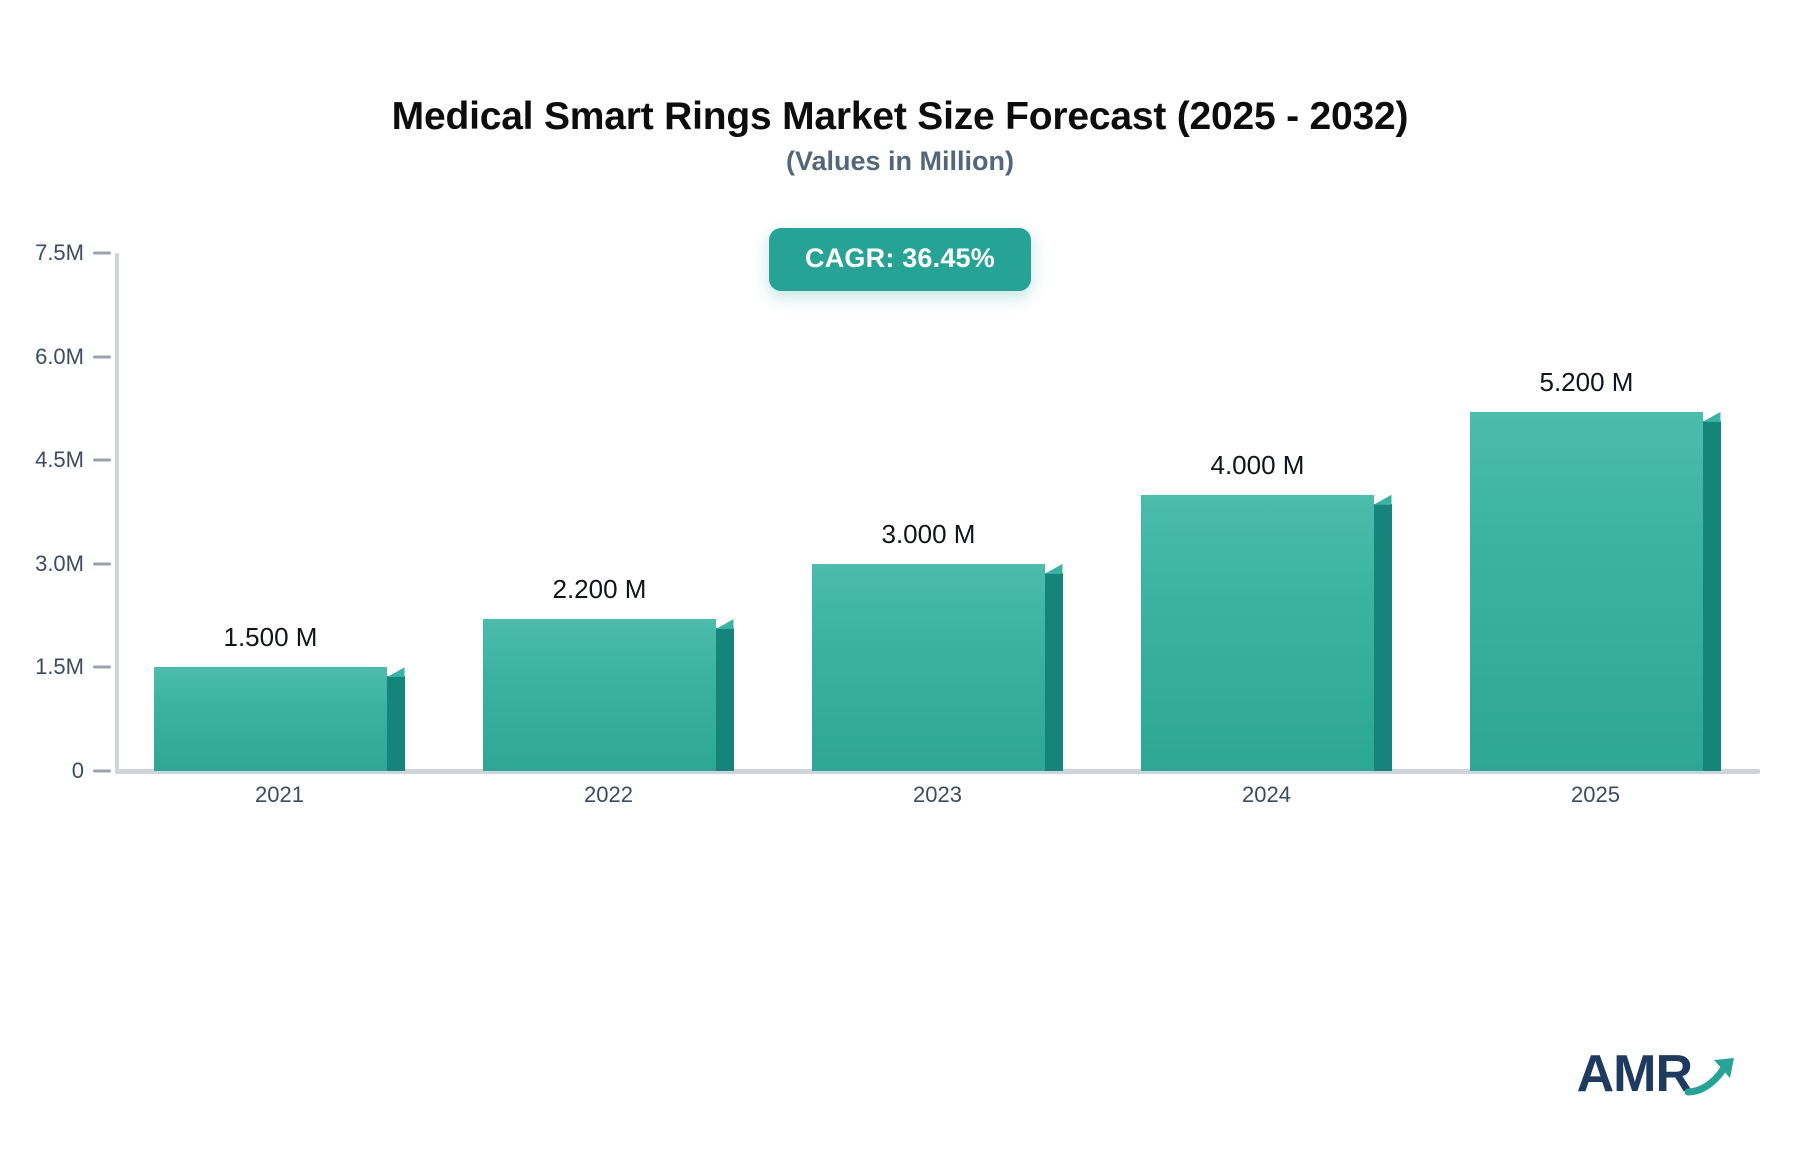  What do you see at coordinates (1595, 794) in the screenshot?
I see `x-axis-tick-label: 2025` at bounding box center [1595, 794].